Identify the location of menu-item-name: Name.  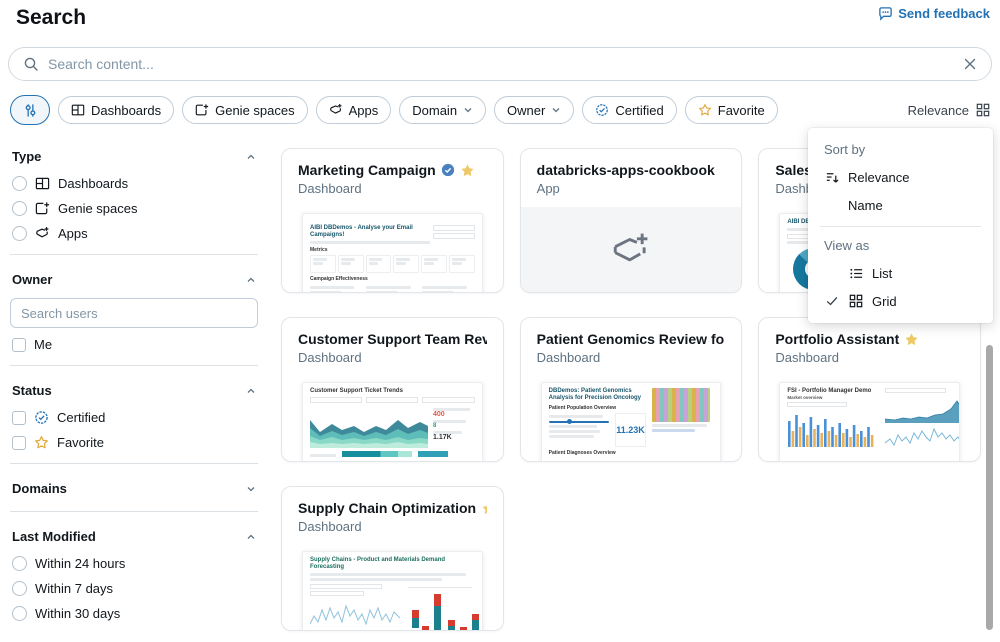
(900, 205).